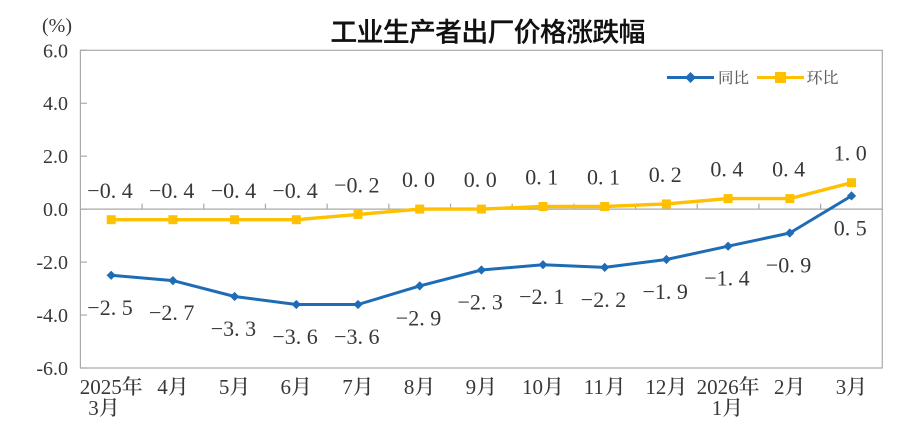  I want to click on svg-text: -6.0, so click(52, 369).